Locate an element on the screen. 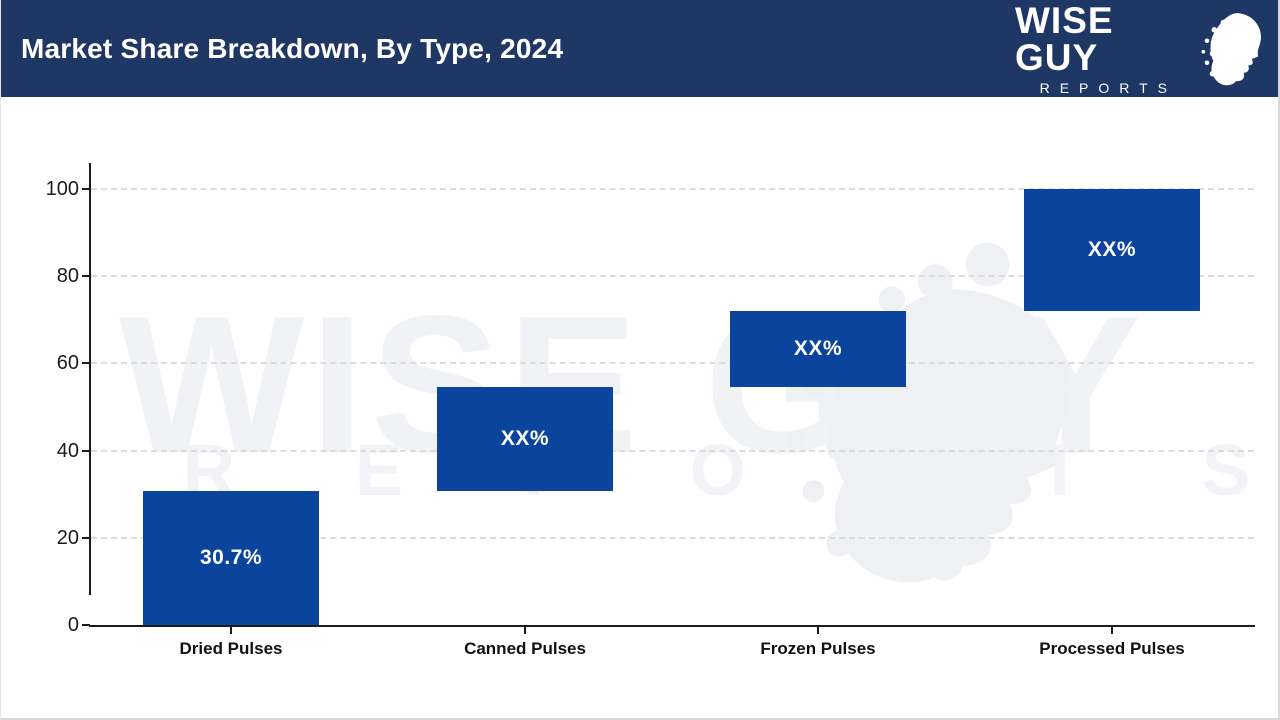 This screenshot has height=720, width=1280. face-profile-icon is located at coordinates (1231, 49).